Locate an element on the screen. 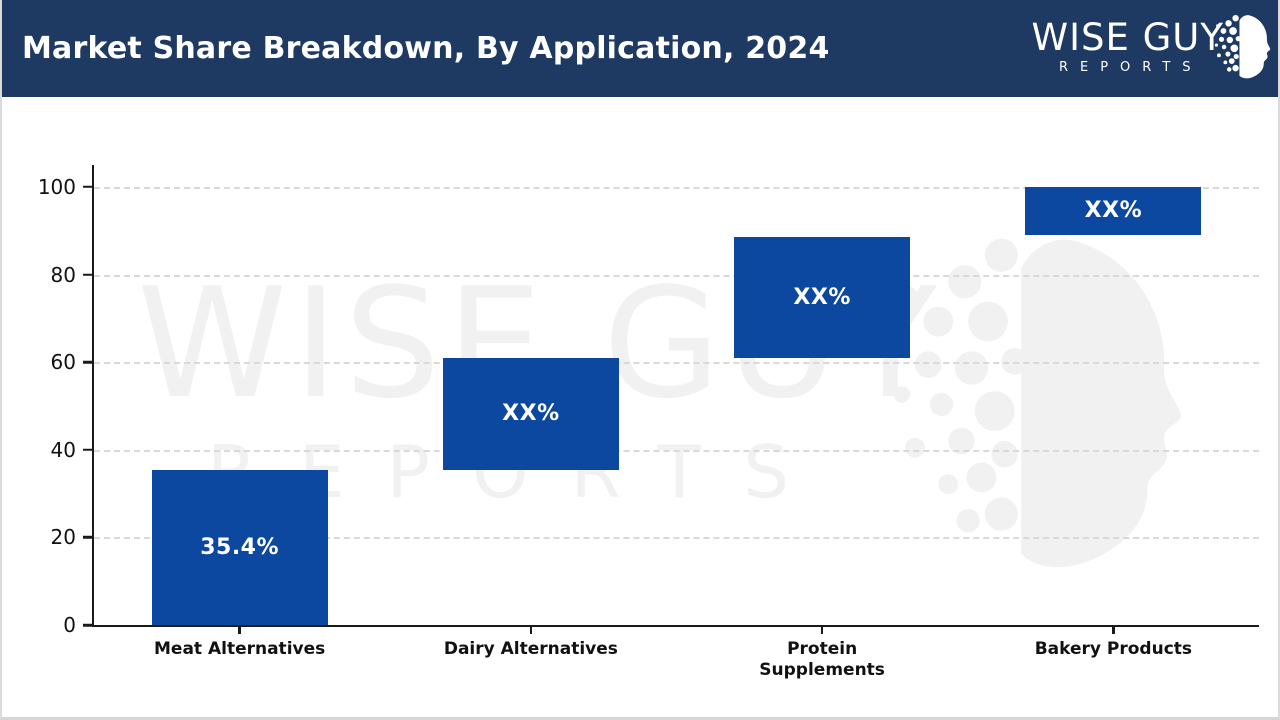  brand-reports-text: REPORTS is located at coordinates (1130, 67).